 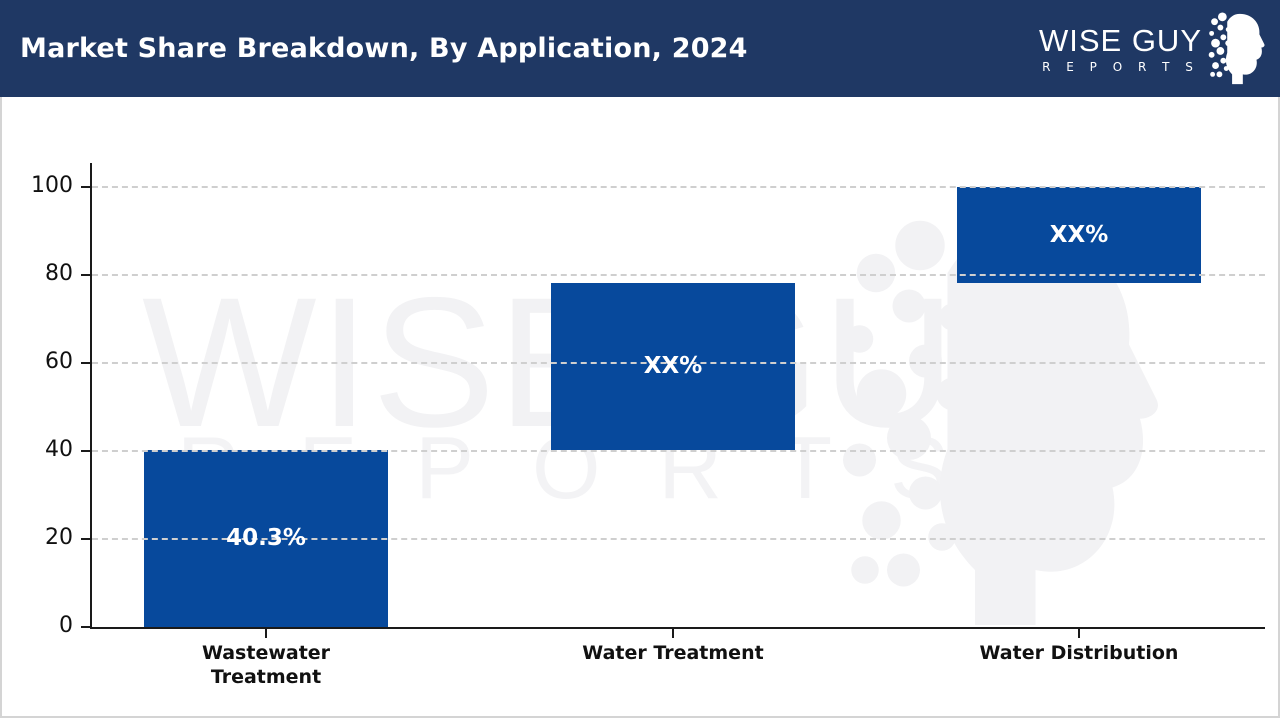 What do you see at coordinates (91, 396) in the screenshot?
I see `y-axis-line` at bounding box center [91, 396].